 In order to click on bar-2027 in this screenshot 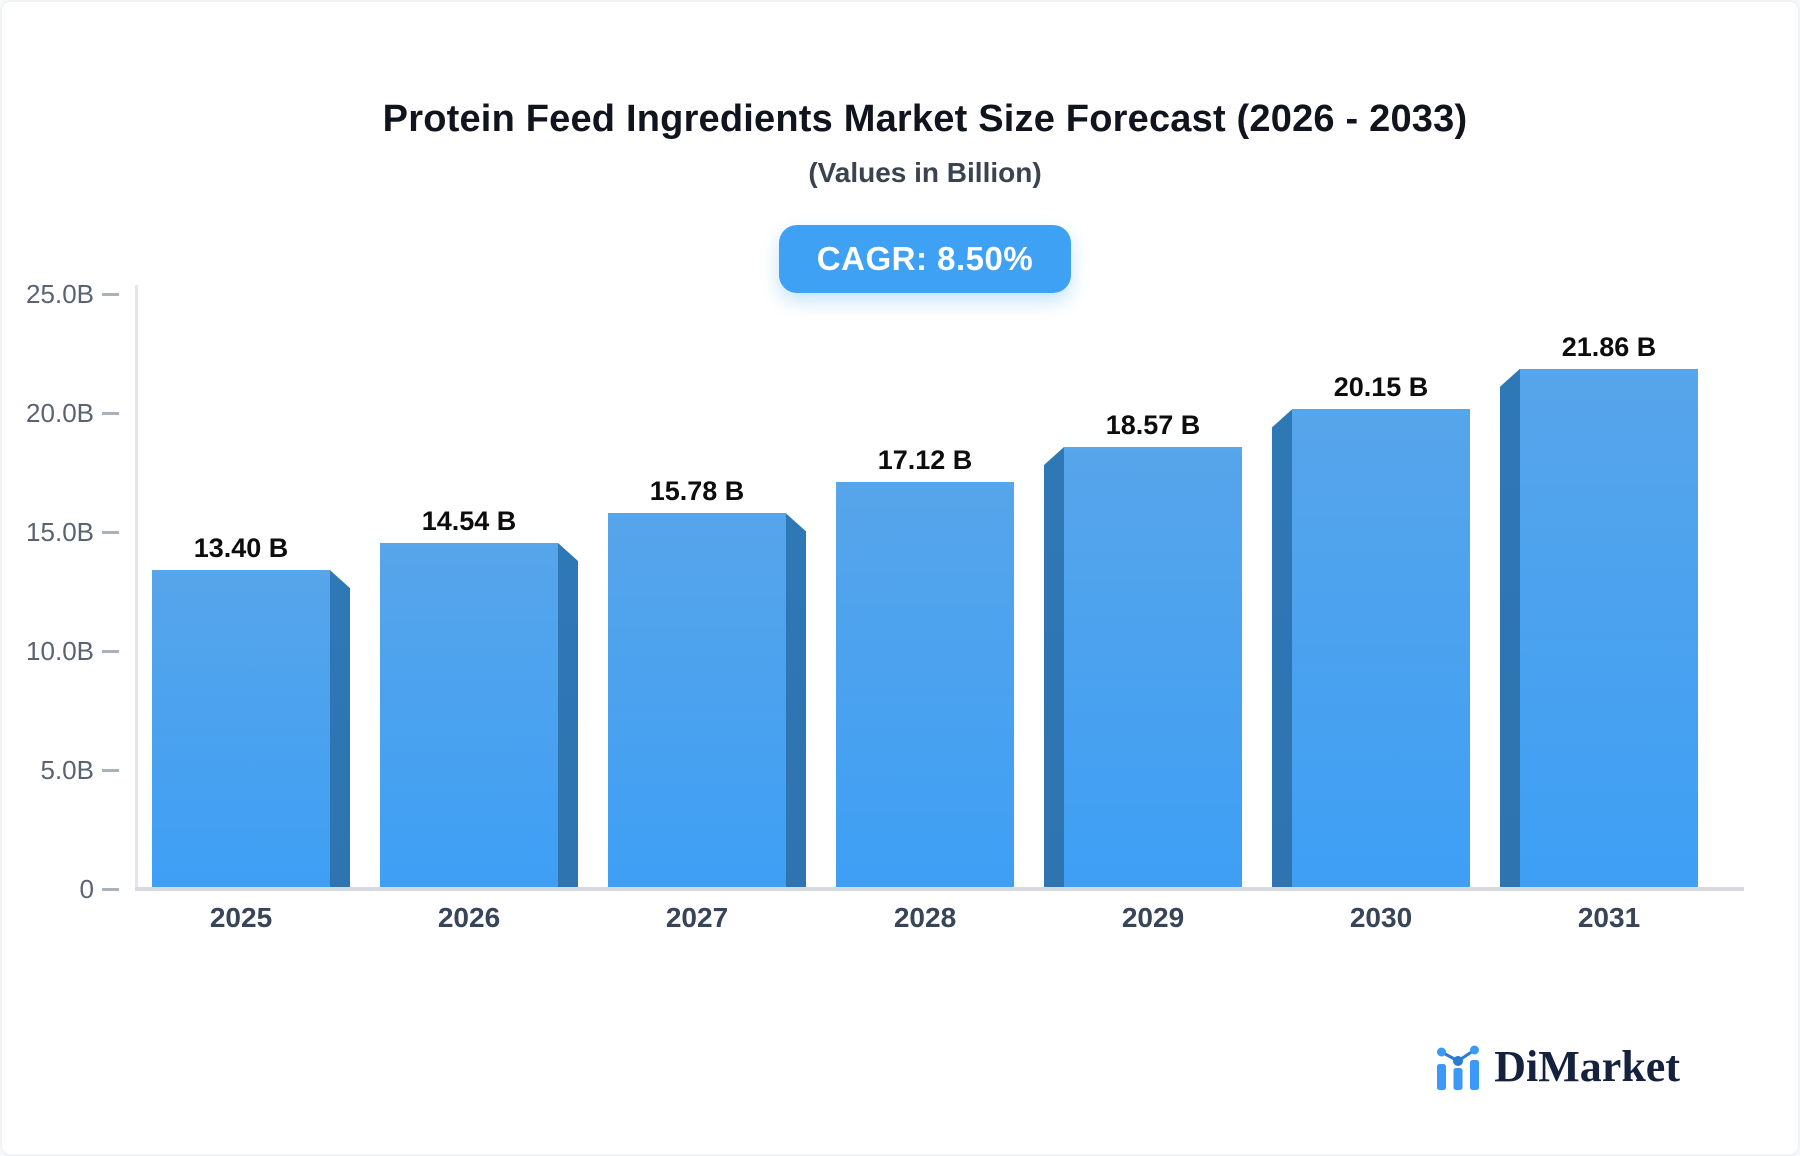, I will do `click(697, 700)`.